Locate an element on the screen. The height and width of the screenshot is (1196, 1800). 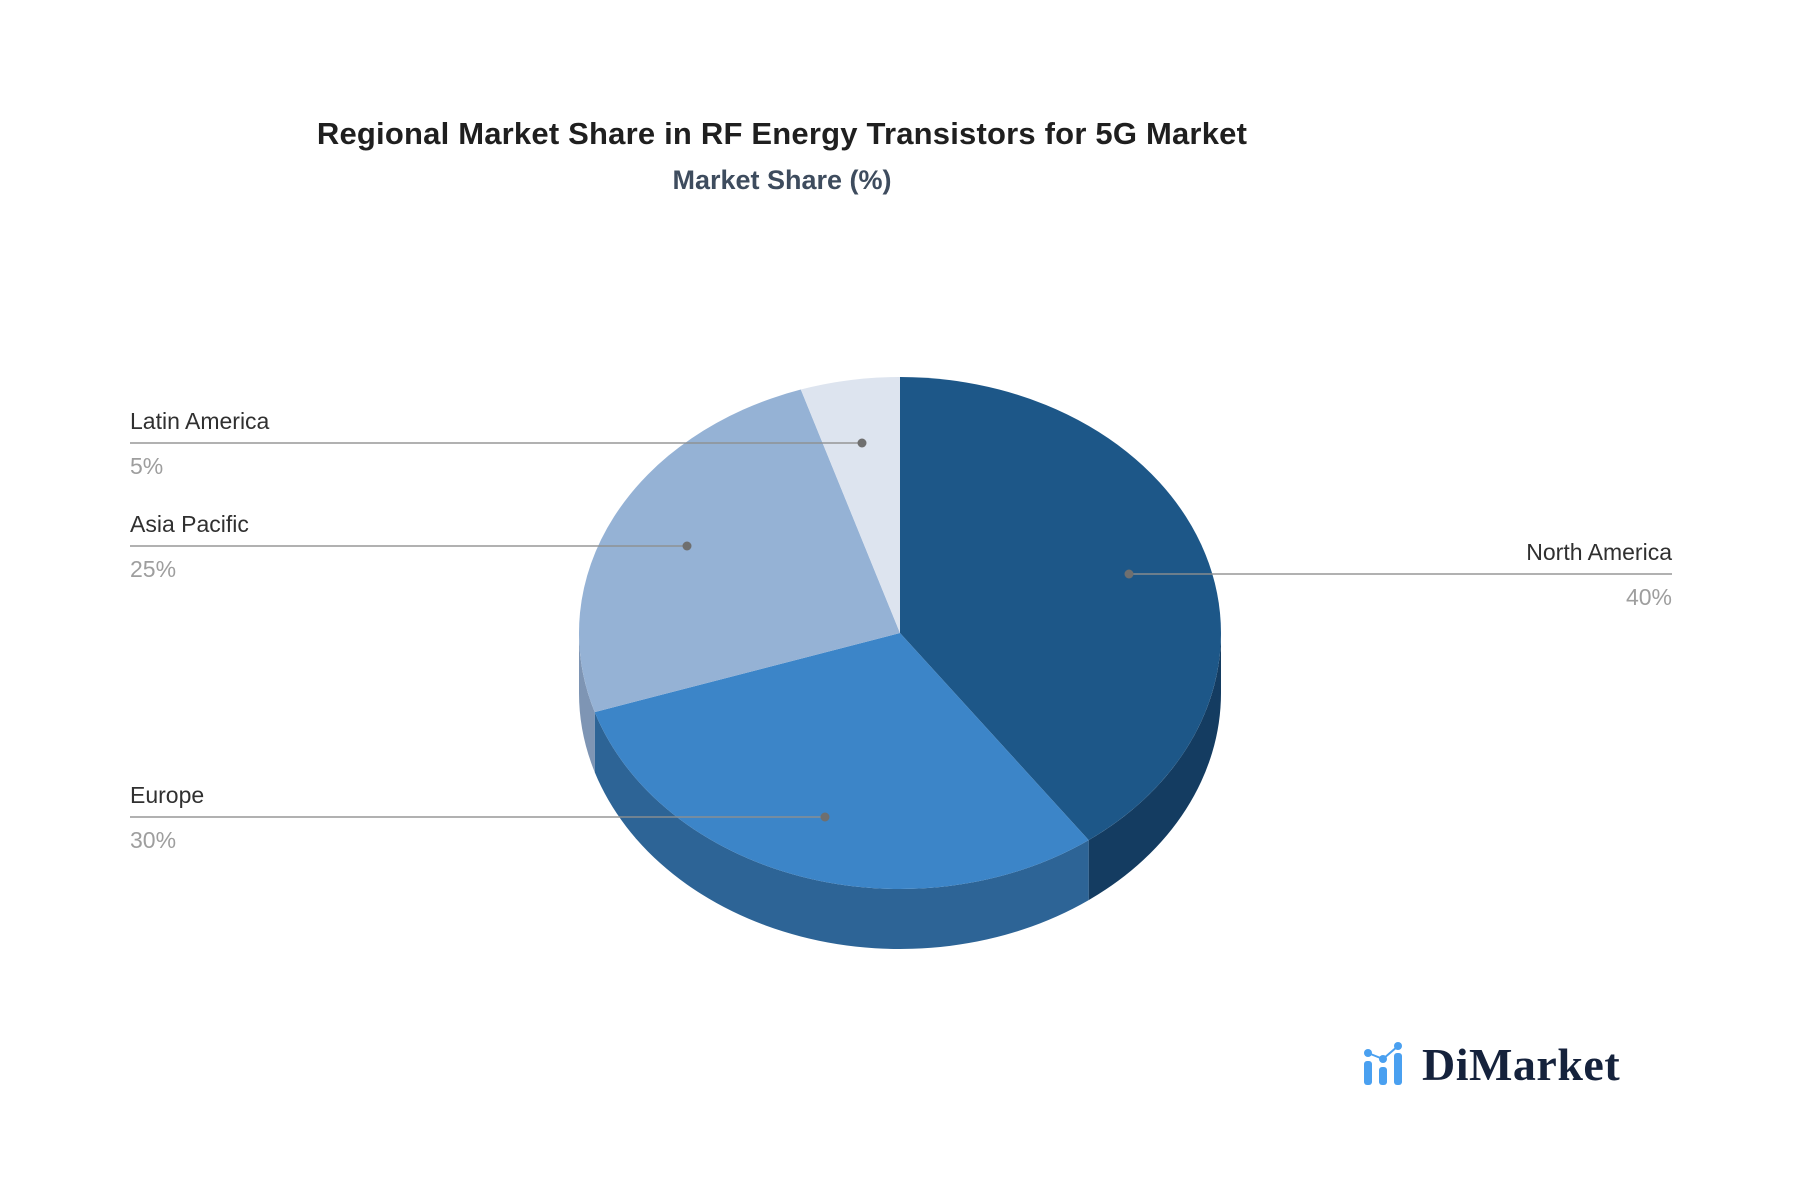
leader-dot-latin-america is located at coordinates (862, 443).